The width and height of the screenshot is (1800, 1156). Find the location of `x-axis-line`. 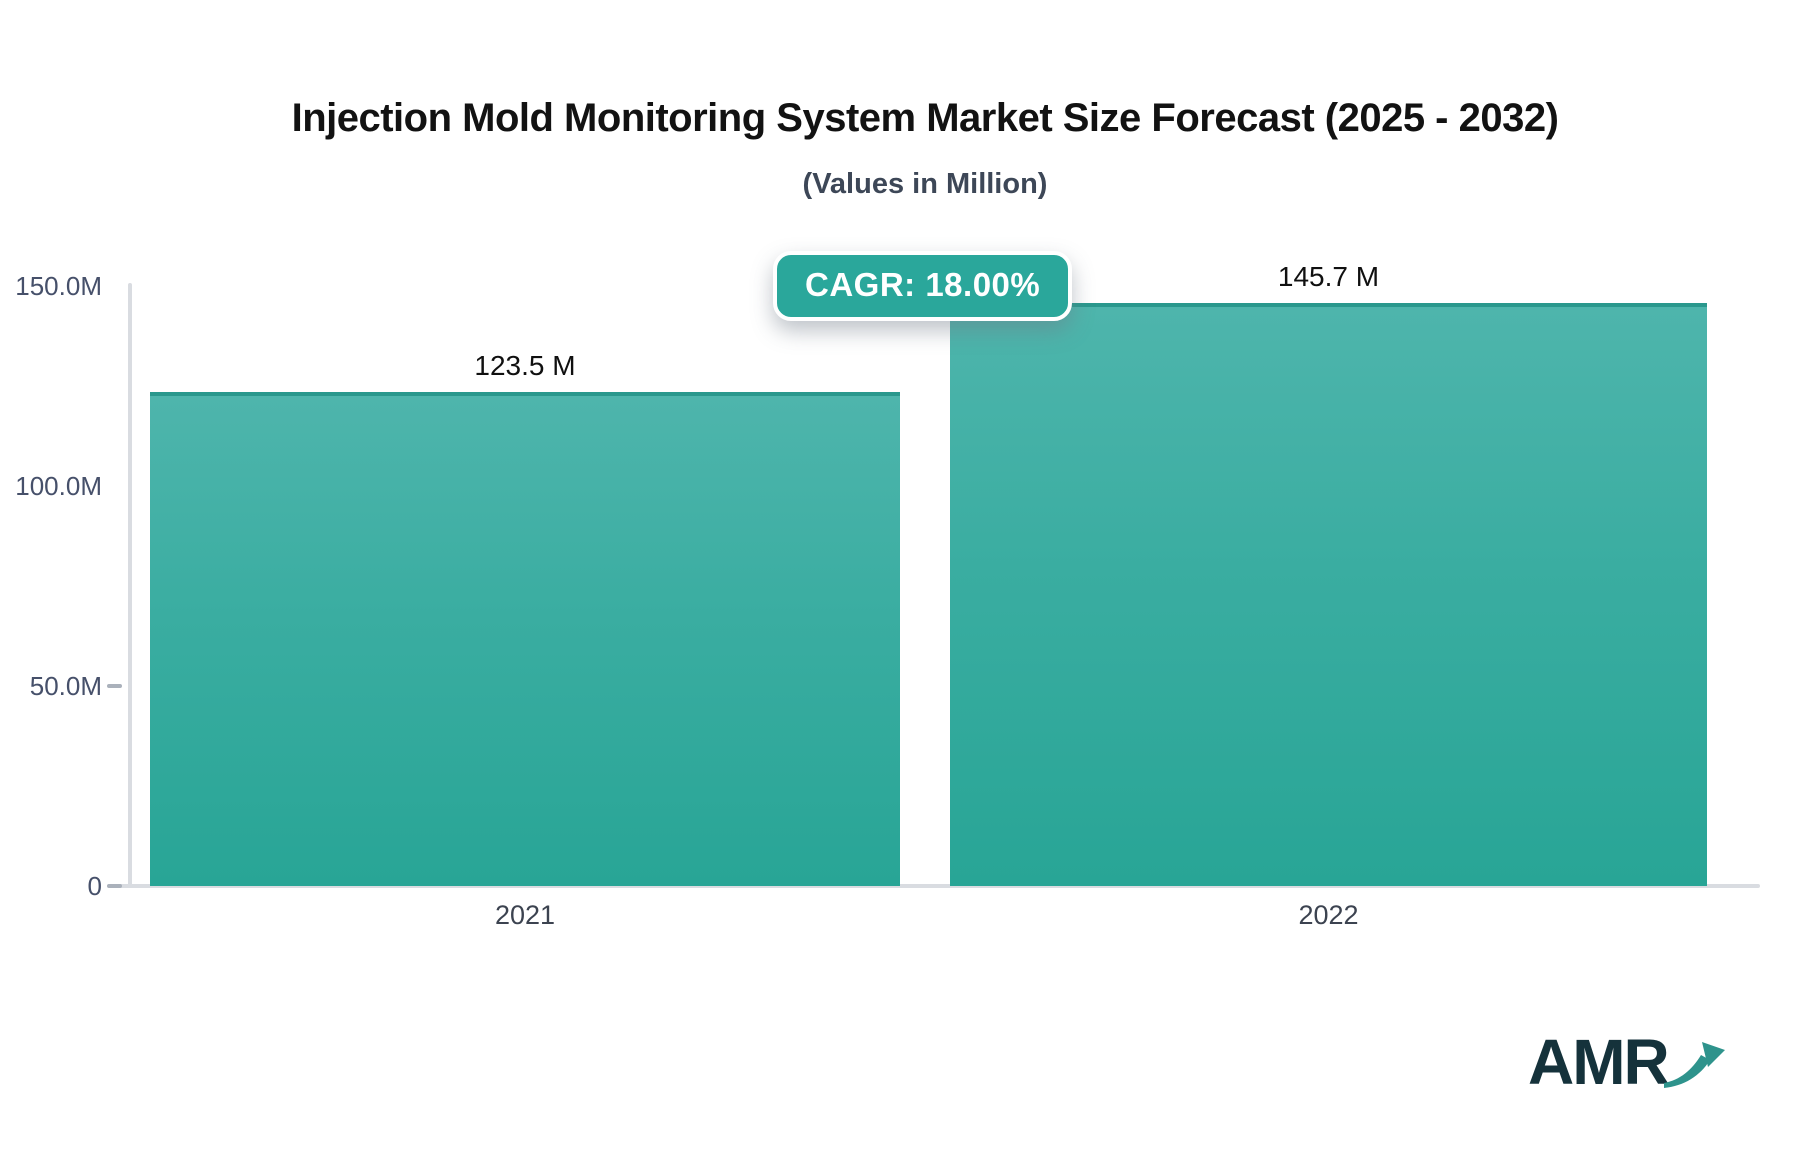

x-axis-line is located at coordinates (934, 886).